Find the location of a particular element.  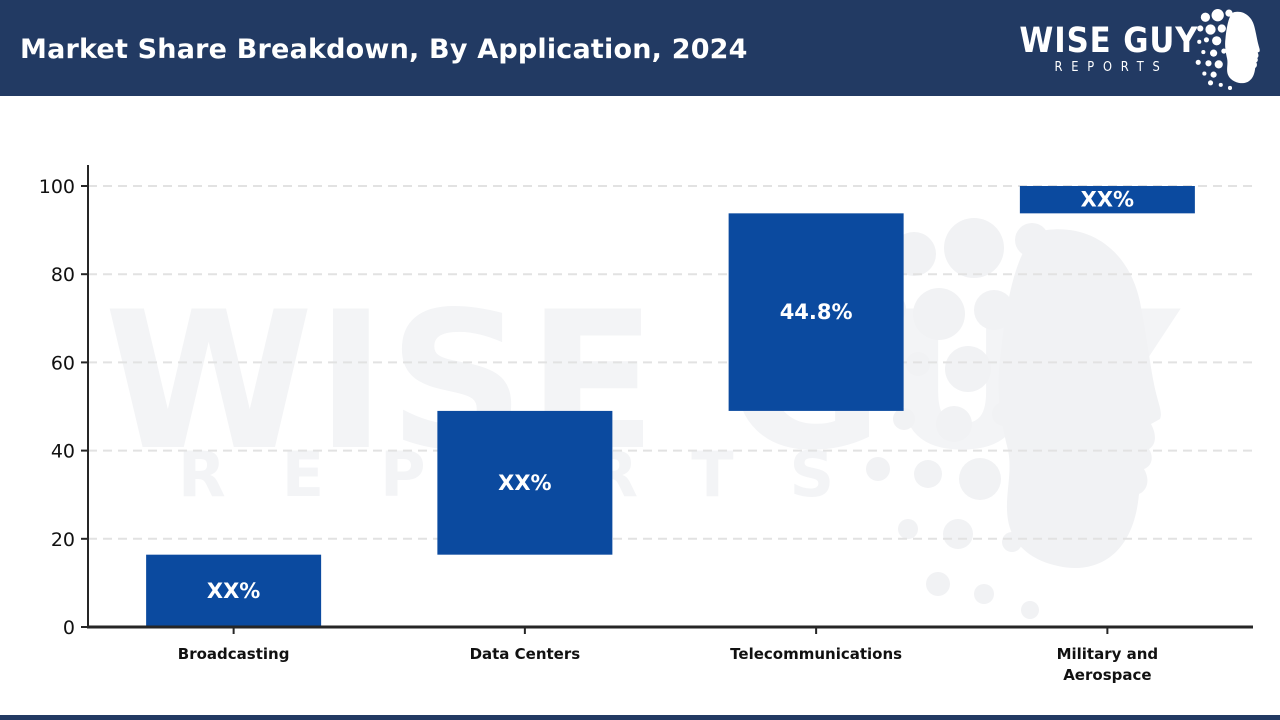

y-tick-label: 60 is located at coordinates (63, 363).